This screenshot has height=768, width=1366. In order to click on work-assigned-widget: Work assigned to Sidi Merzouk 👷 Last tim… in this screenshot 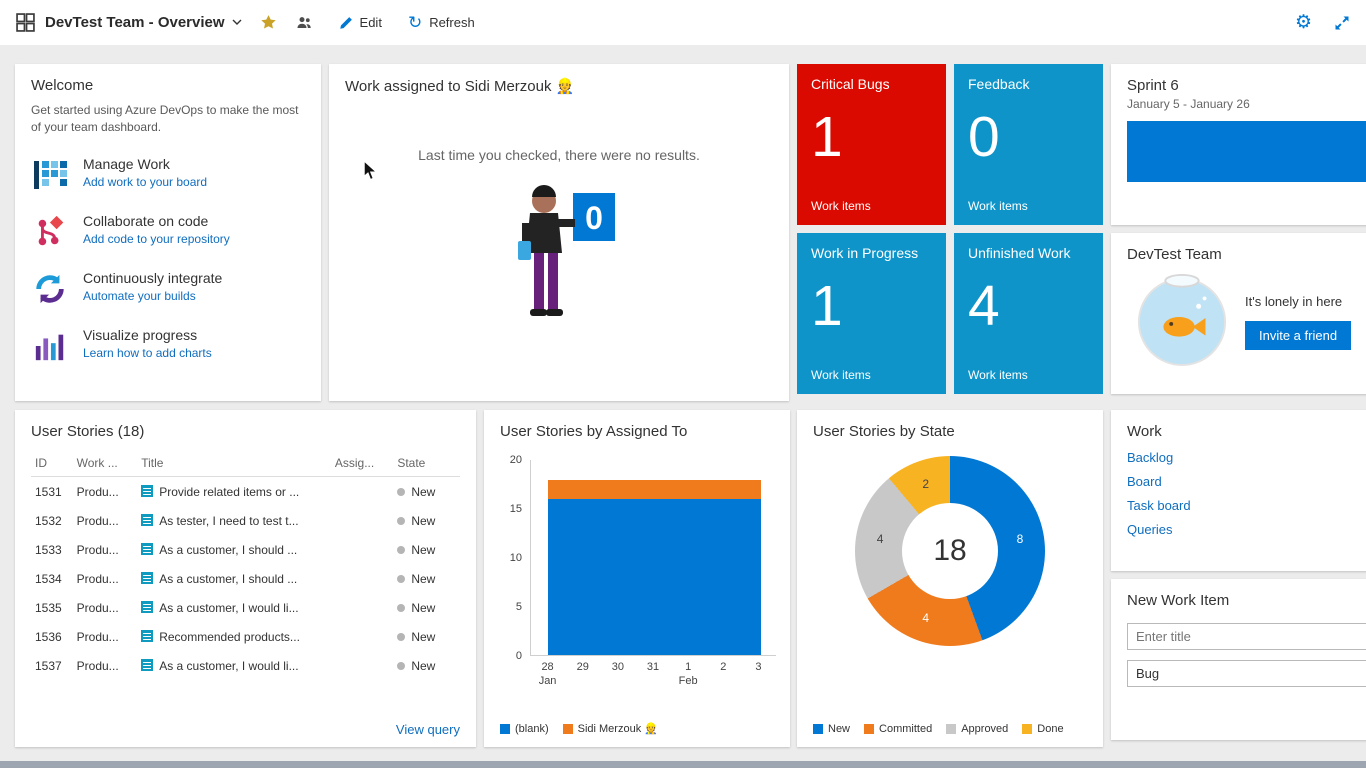, I will do `click(559, 232)`.